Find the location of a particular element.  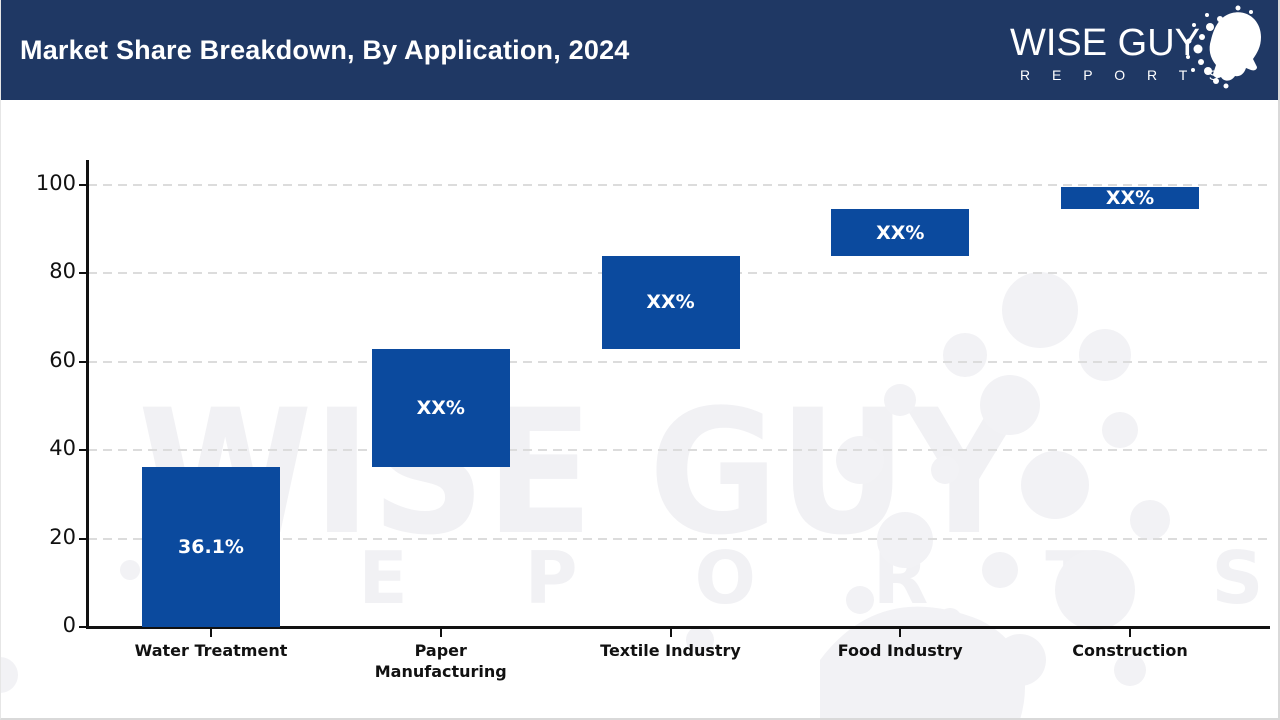

x-axis-category-label: Water Treatment is located at coordinates (211, 650).